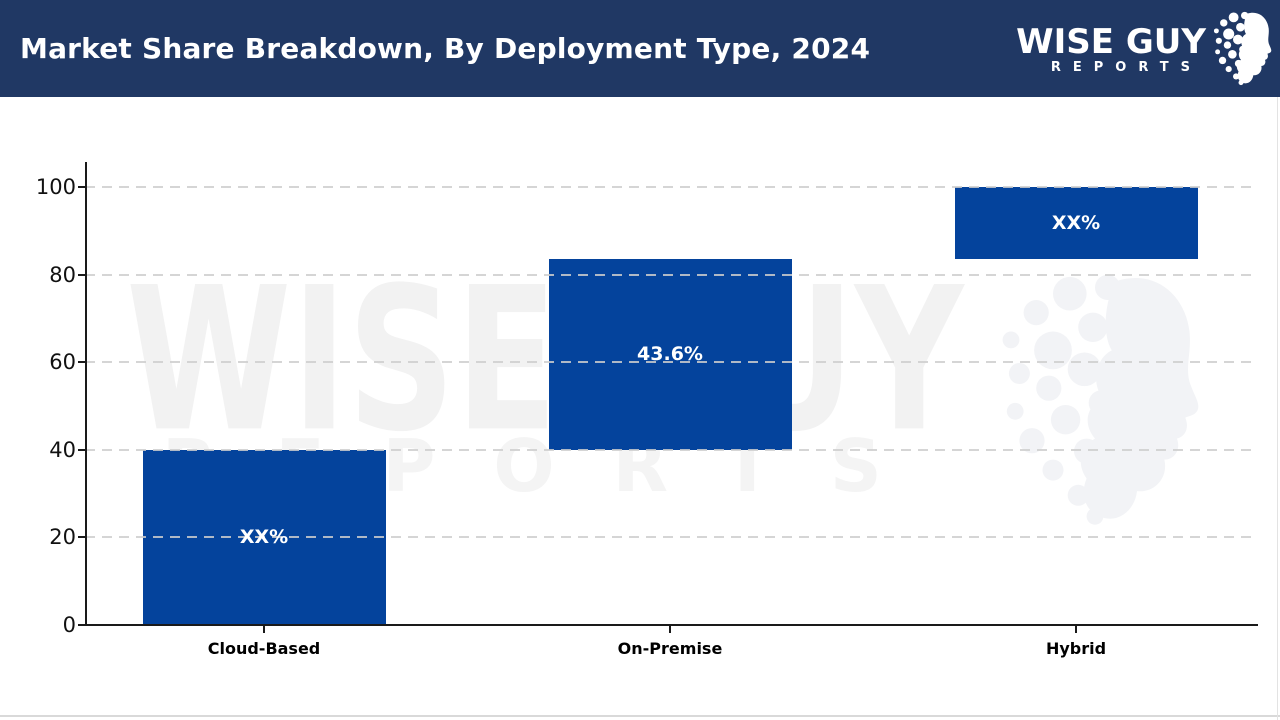 The width and height of the screenshot is (1280, 720). What do you see at coordinates (86, 394) in the screenshot?
I see `y-axis-line` at bounding box center [86, 394].